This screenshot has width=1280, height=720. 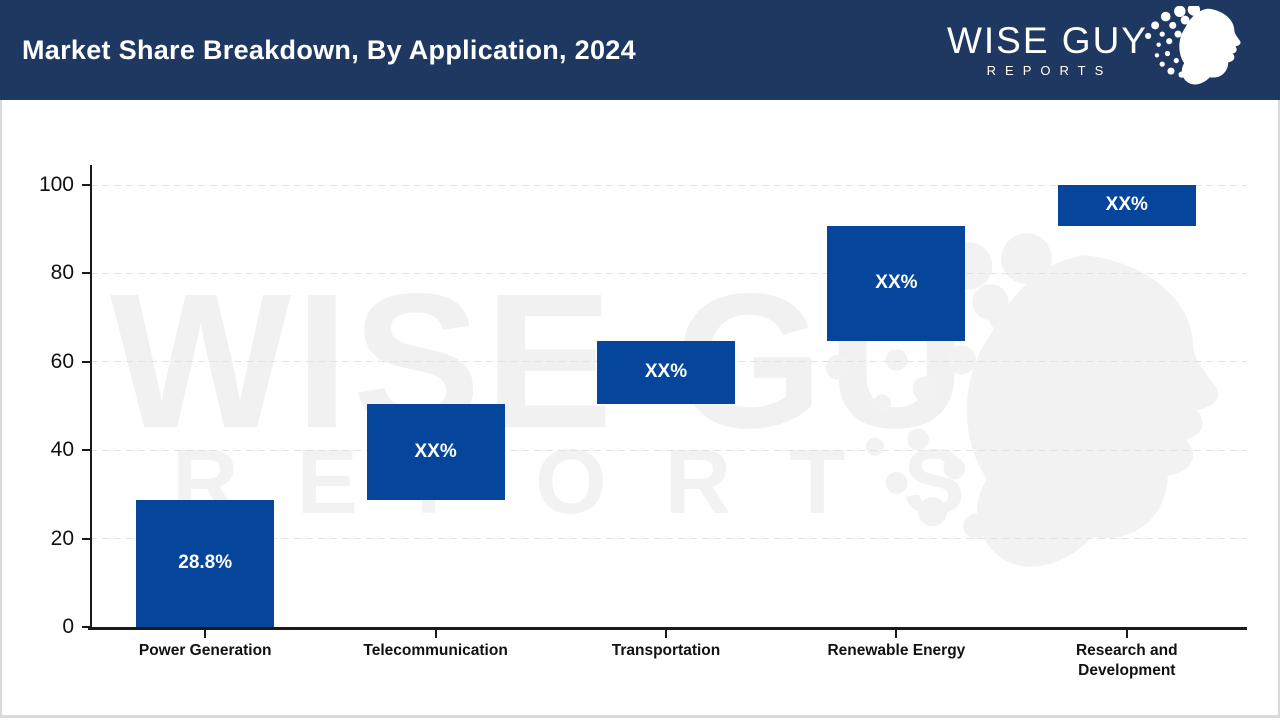 I want to click on logo-wordmark: WISE GUY REPORTS, so click(x=1047, y=50).